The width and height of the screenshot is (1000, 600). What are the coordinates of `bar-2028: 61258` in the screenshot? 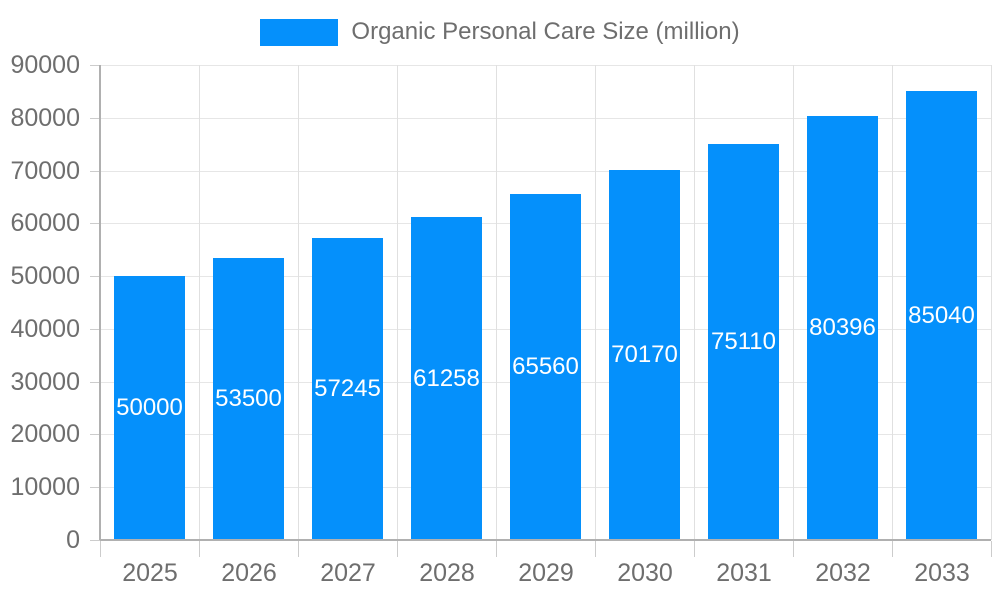 It's located at (446, 378).